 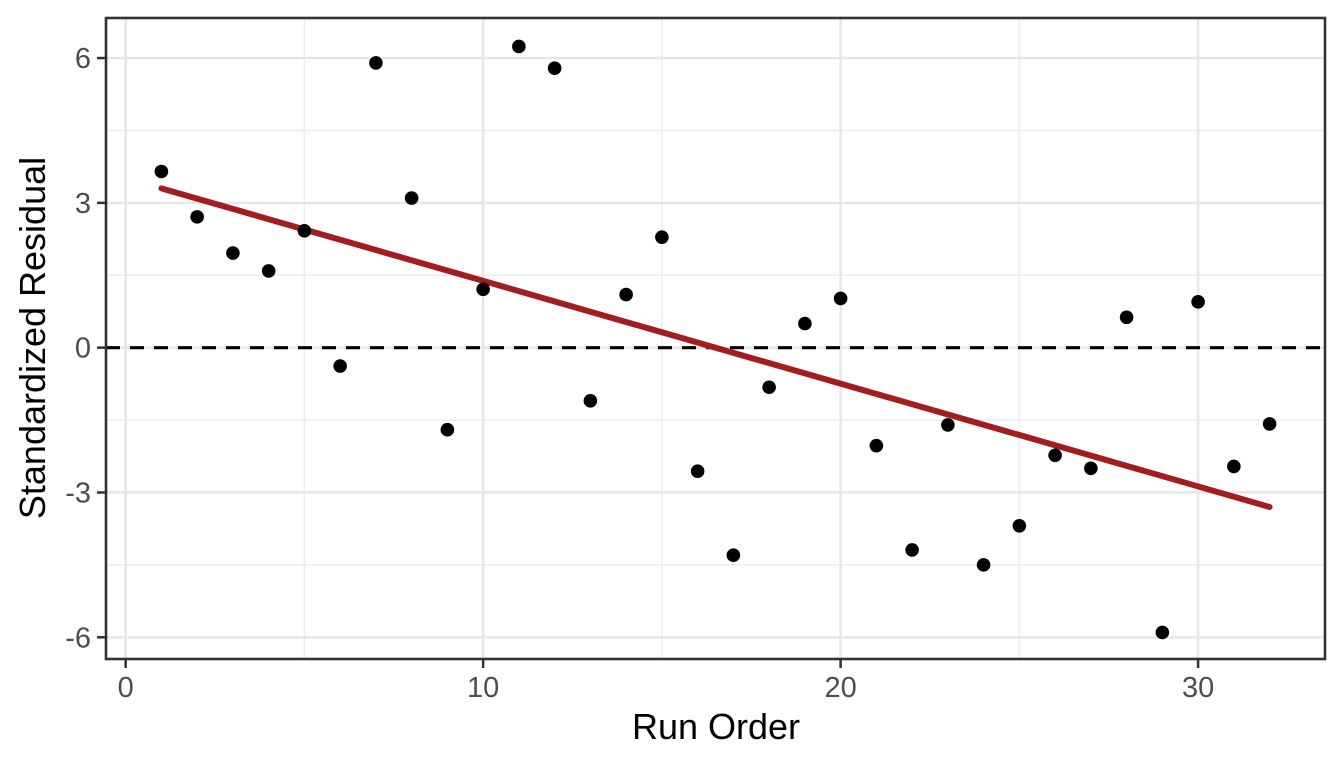 What do you see at coordinates (78, 493) in the screenshot?
I see `y-tick-label: -3` at bounding box center [78, 493].